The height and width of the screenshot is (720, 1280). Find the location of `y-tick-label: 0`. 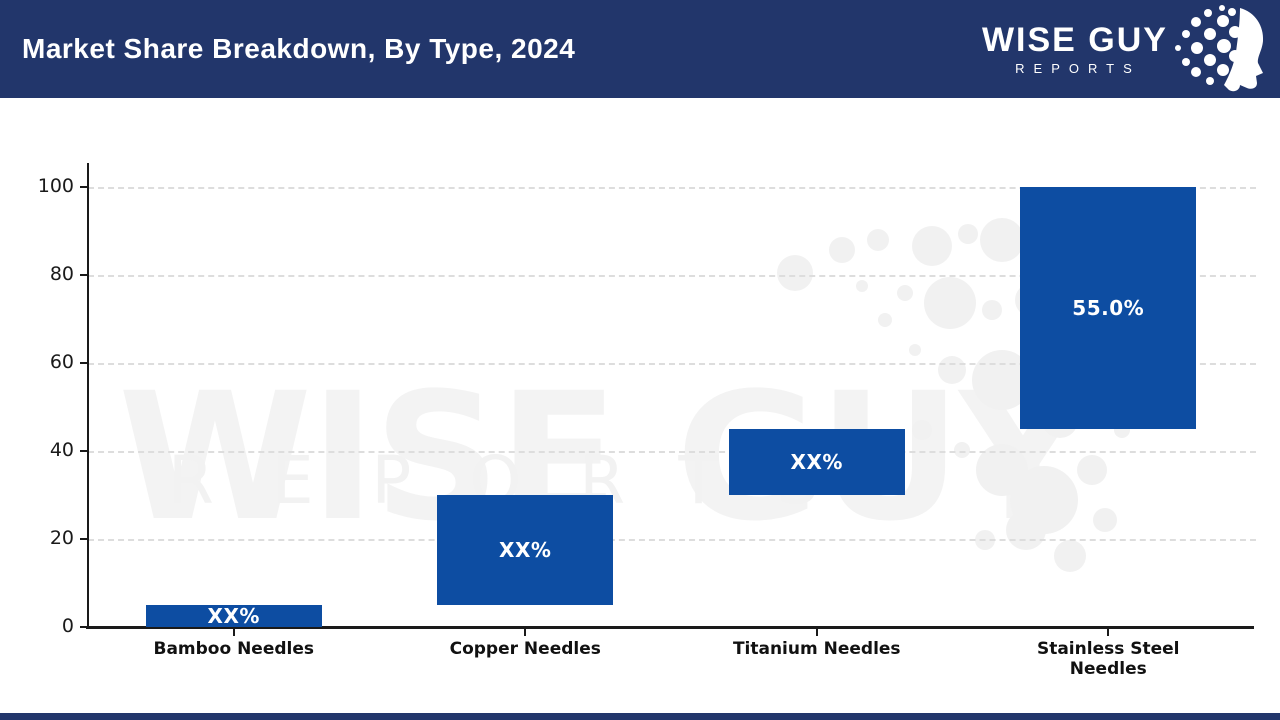

y-tick-label: 0 is located at coordinates (67, 626).